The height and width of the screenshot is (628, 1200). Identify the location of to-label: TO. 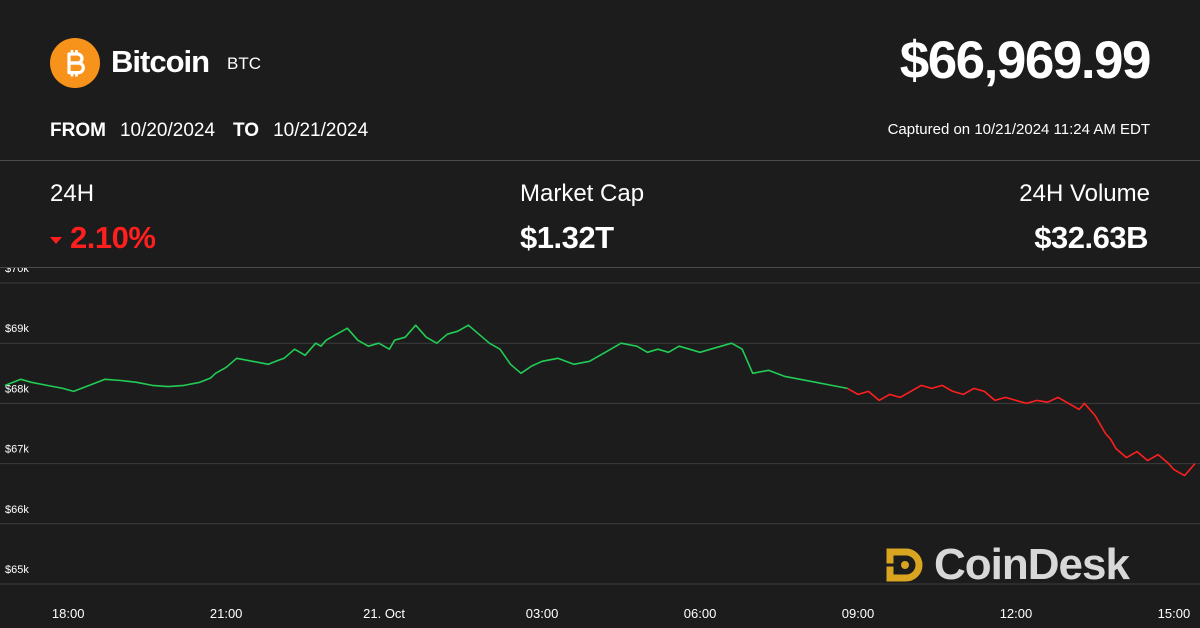
(246, 130).